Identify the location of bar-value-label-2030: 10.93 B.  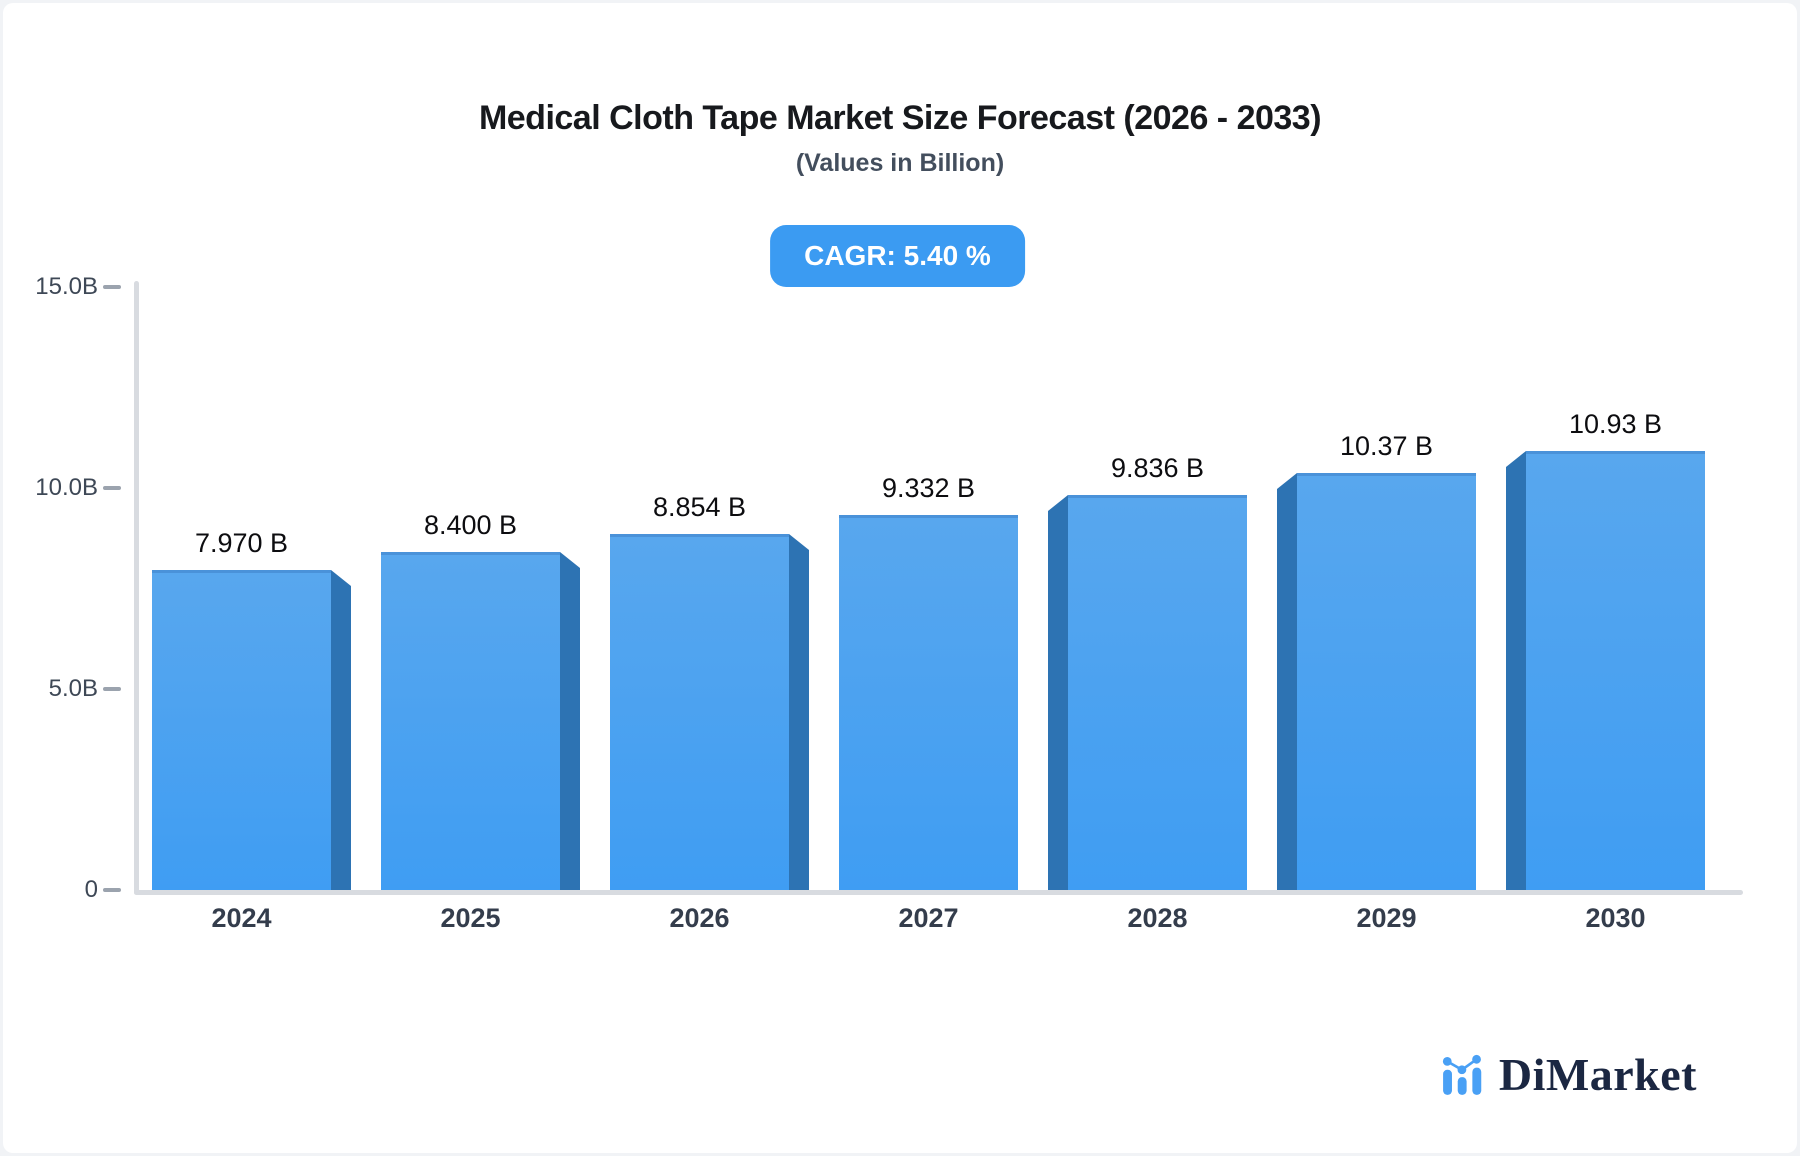
(1615, 424).